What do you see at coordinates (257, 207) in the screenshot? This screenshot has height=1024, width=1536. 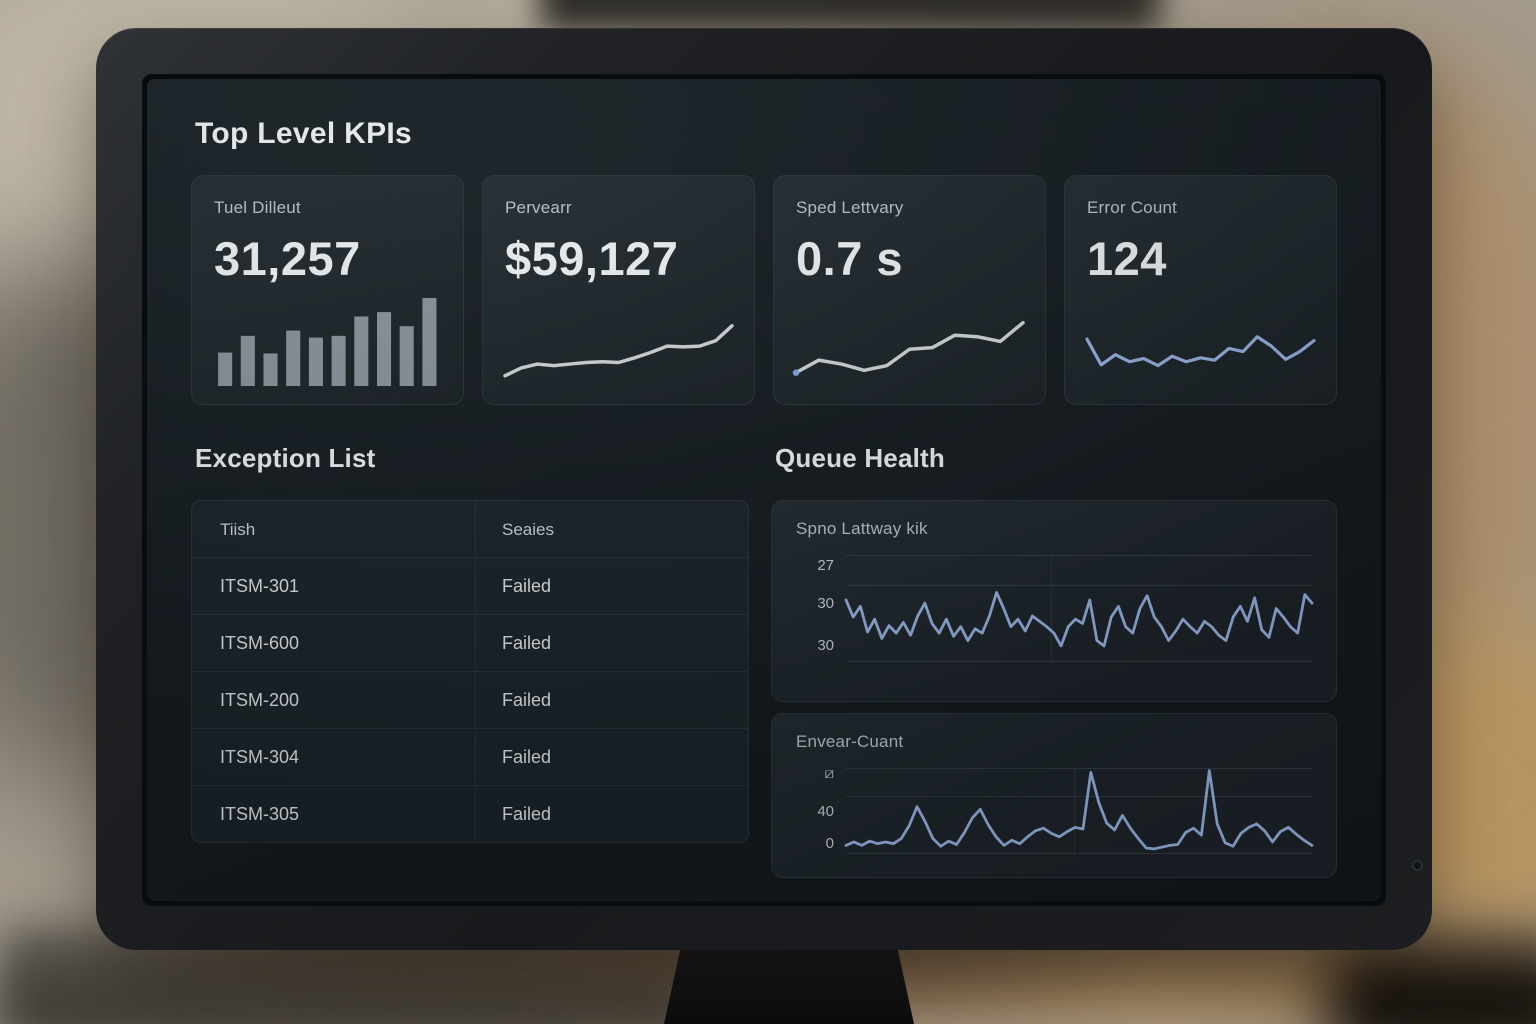 I see `kpi-label: Tuel Dilleut` at bounding box center [257, 207].